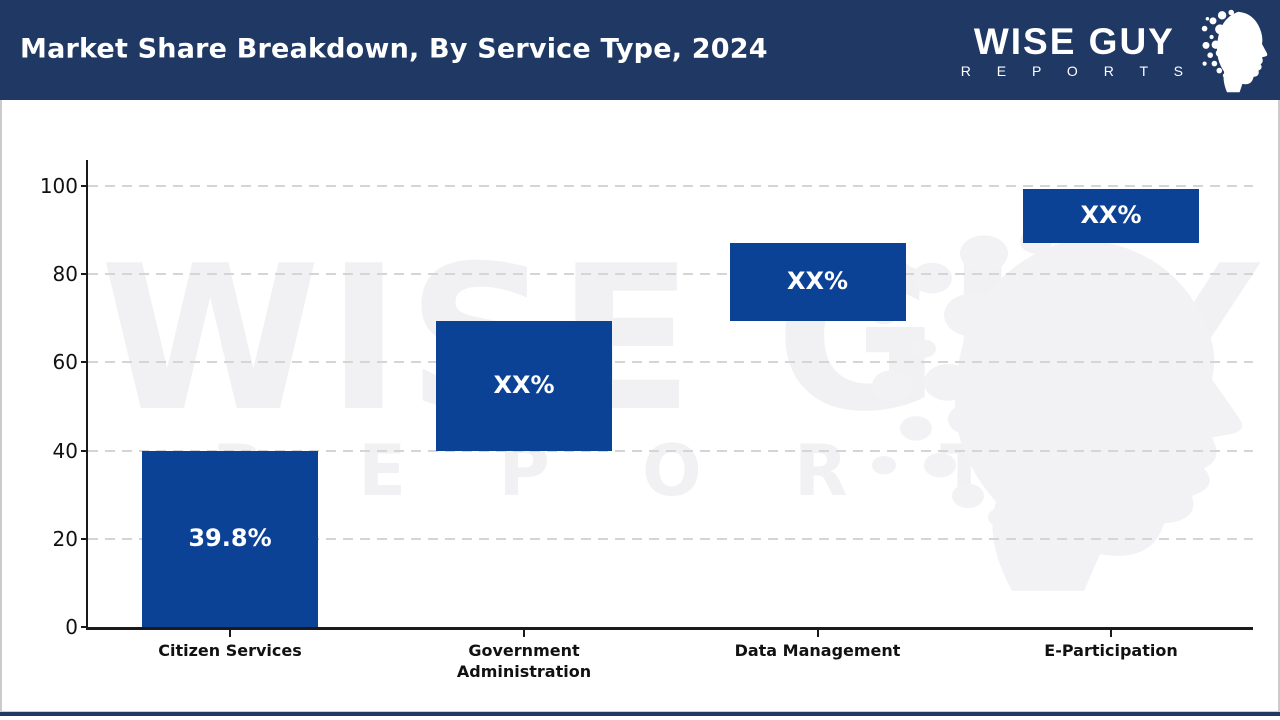  I want to click on logo-wordmark: WISE GUY, so click(1074, 41).